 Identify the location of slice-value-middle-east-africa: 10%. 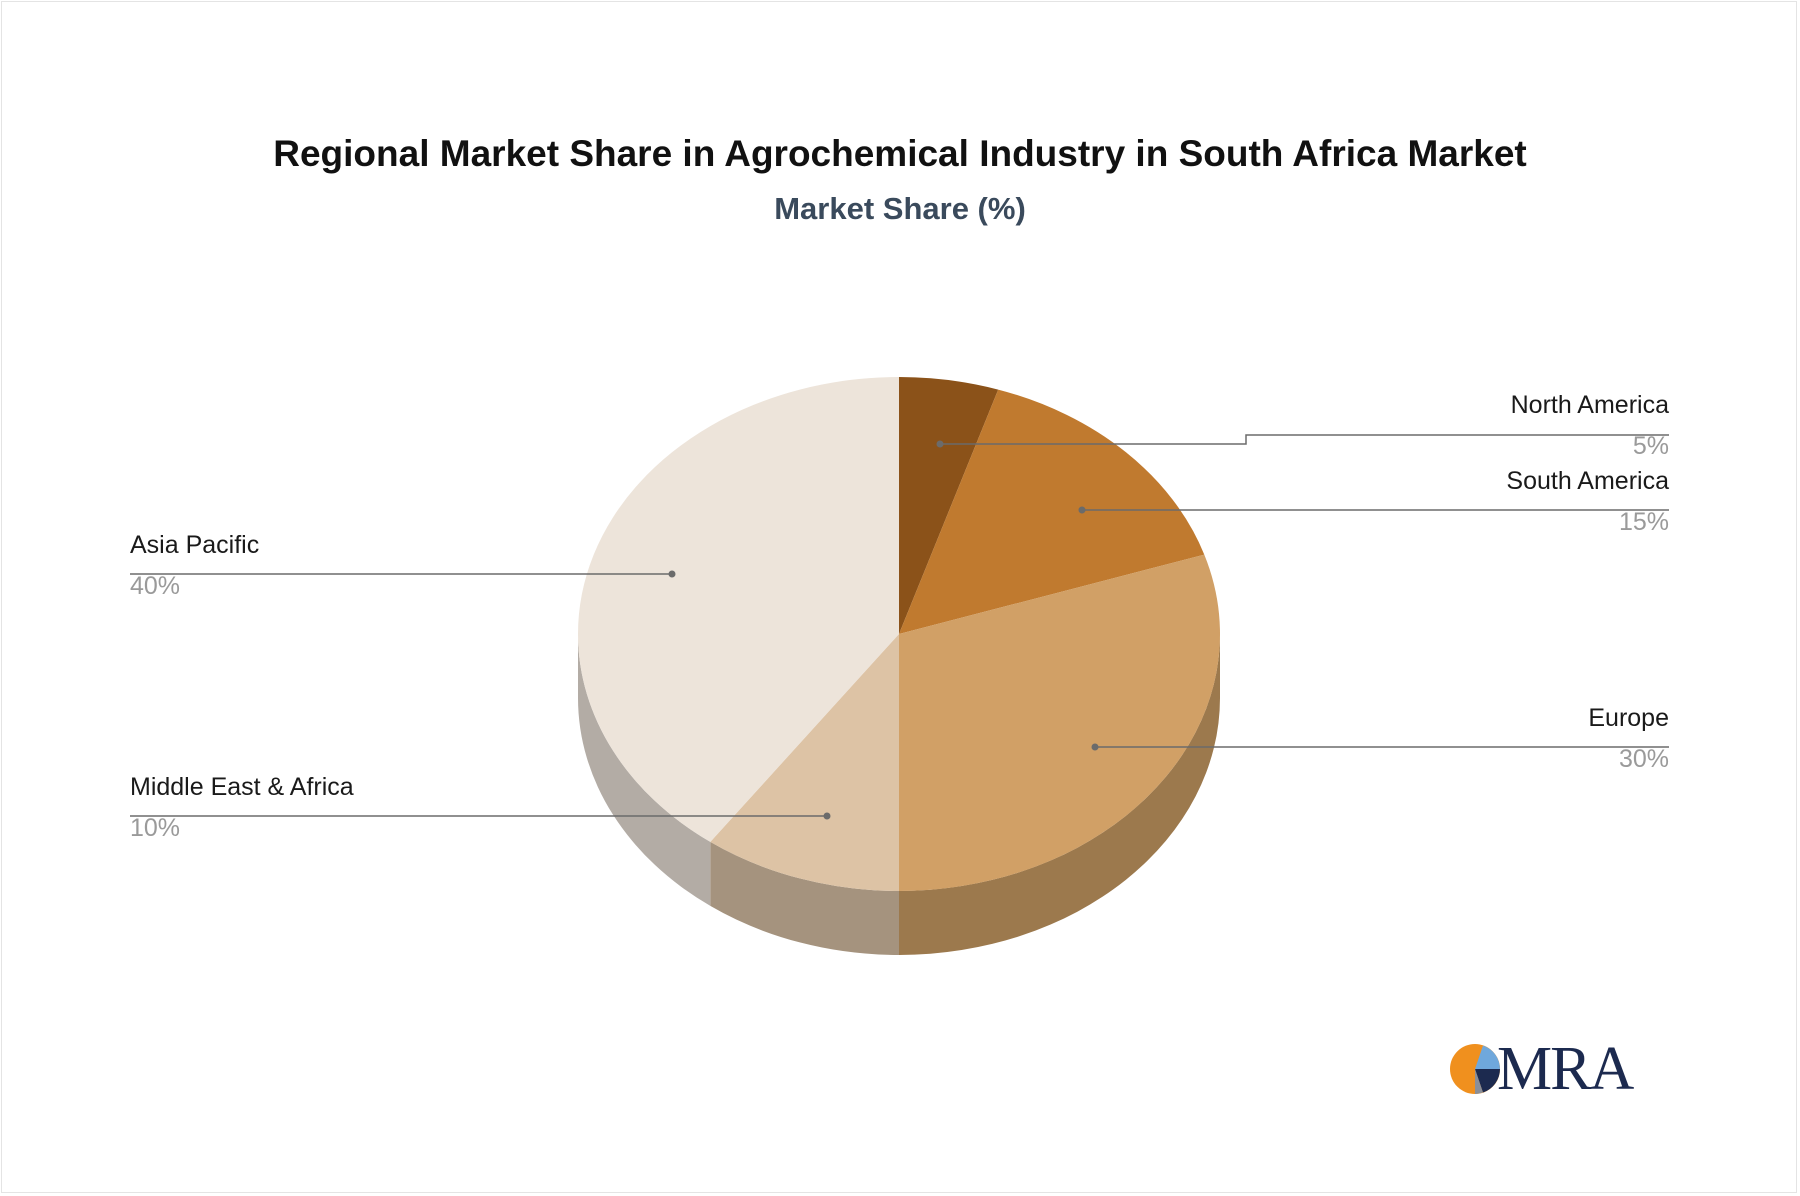
(155, 828).